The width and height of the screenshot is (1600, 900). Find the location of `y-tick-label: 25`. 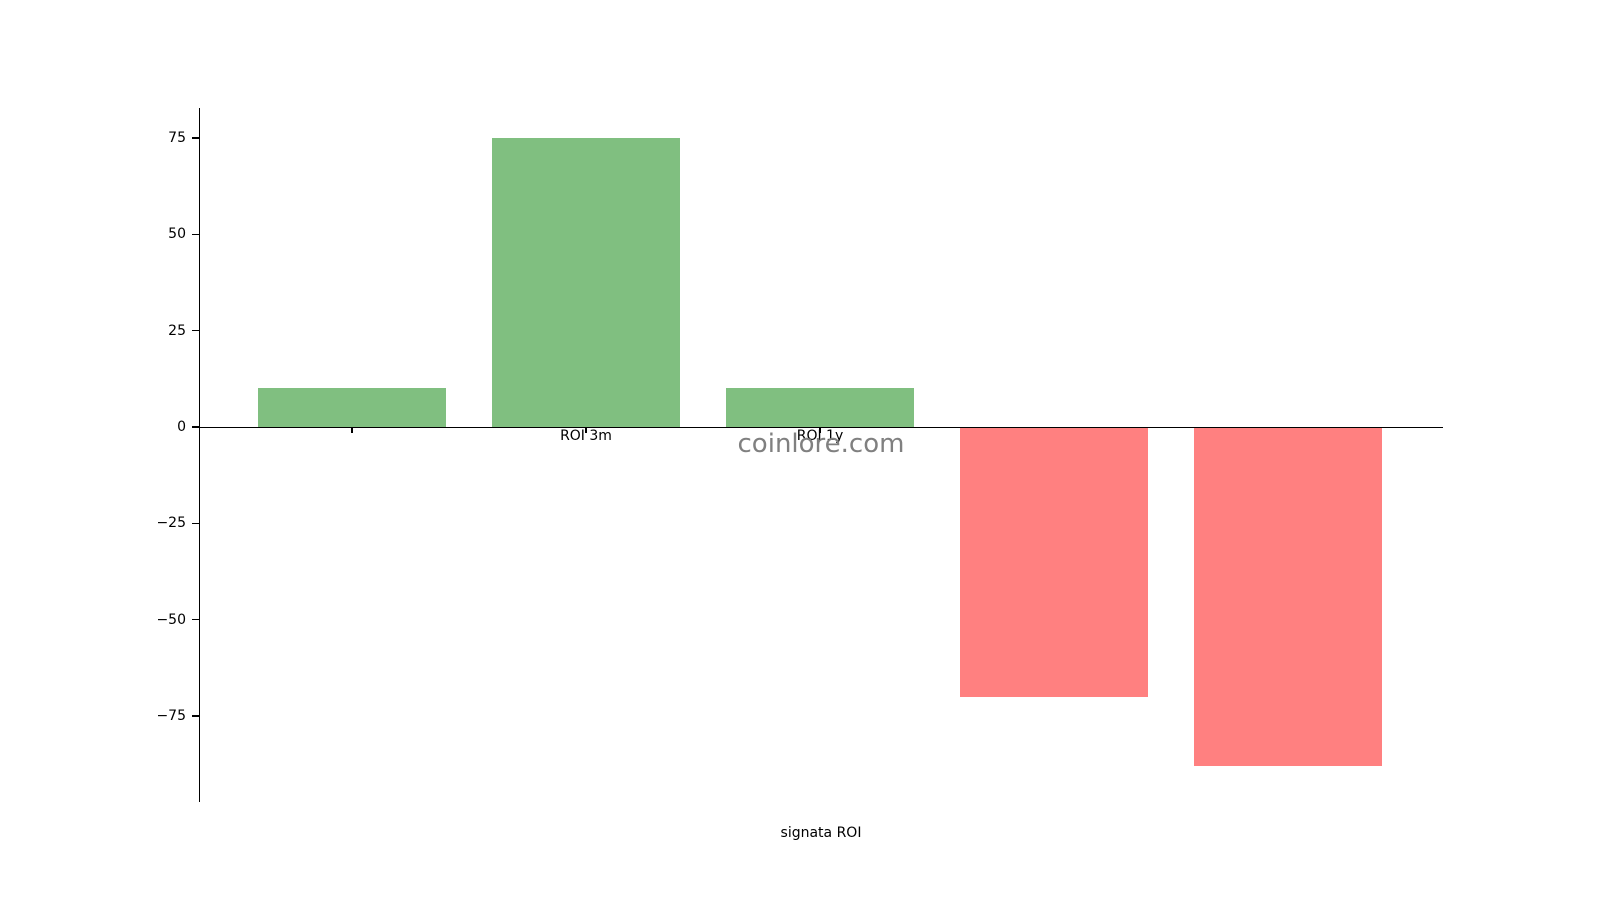

y-tick-label: 25 is located at coordinates (177, 330).